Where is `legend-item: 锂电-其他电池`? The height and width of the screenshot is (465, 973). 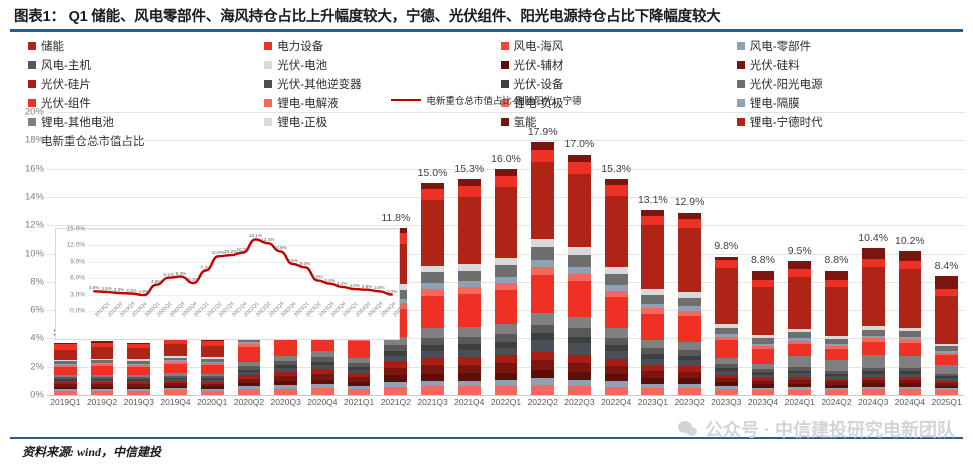 legend-item: 锂电-其他电池 is located at coordinates (132, 122).